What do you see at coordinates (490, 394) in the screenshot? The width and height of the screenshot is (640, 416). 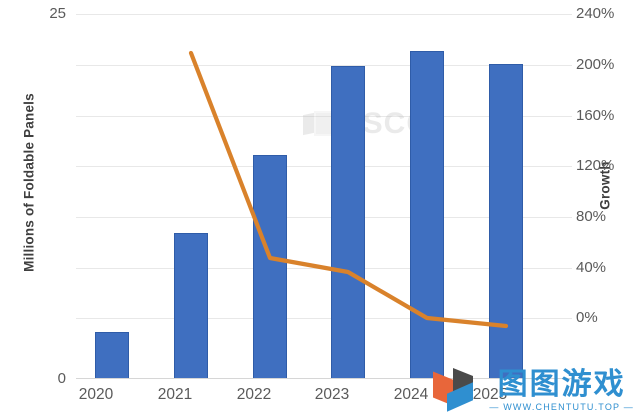 I see `x-tick-label-2025: 2025` at bounding box center [490, 394].